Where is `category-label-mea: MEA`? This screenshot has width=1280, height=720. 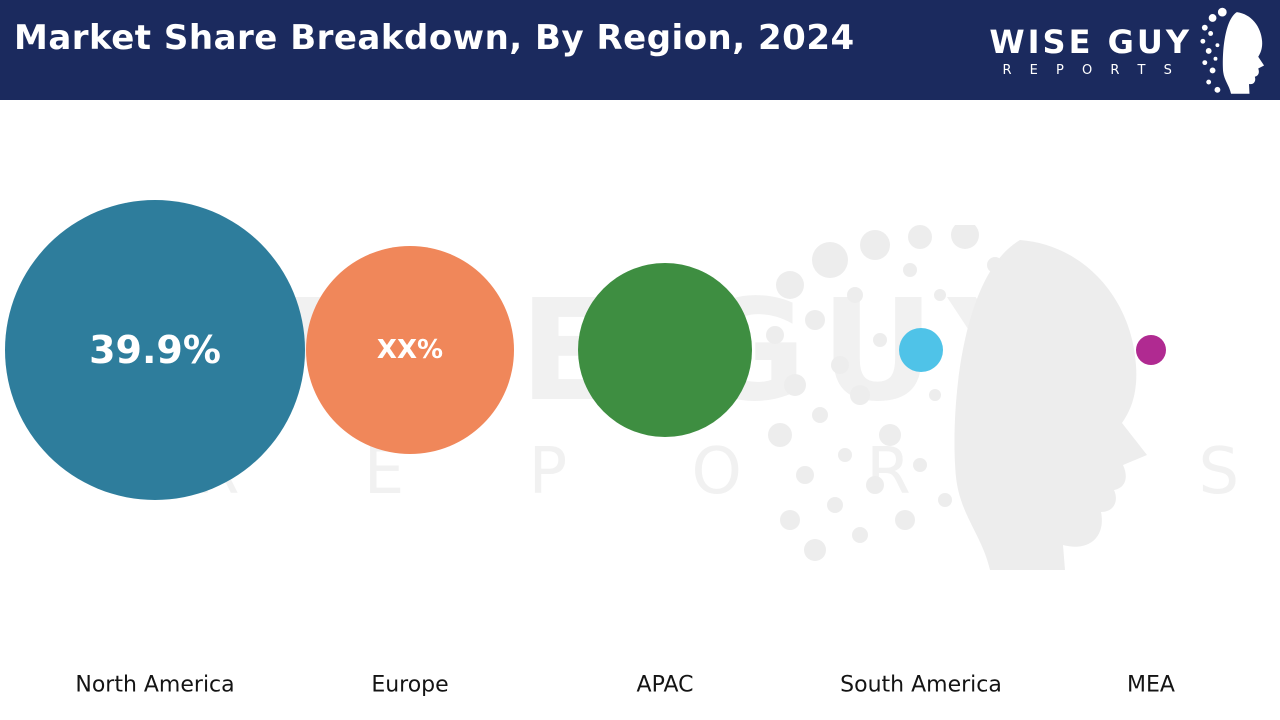 category-label-mea: MEA is located at coordinates (1151, 685).